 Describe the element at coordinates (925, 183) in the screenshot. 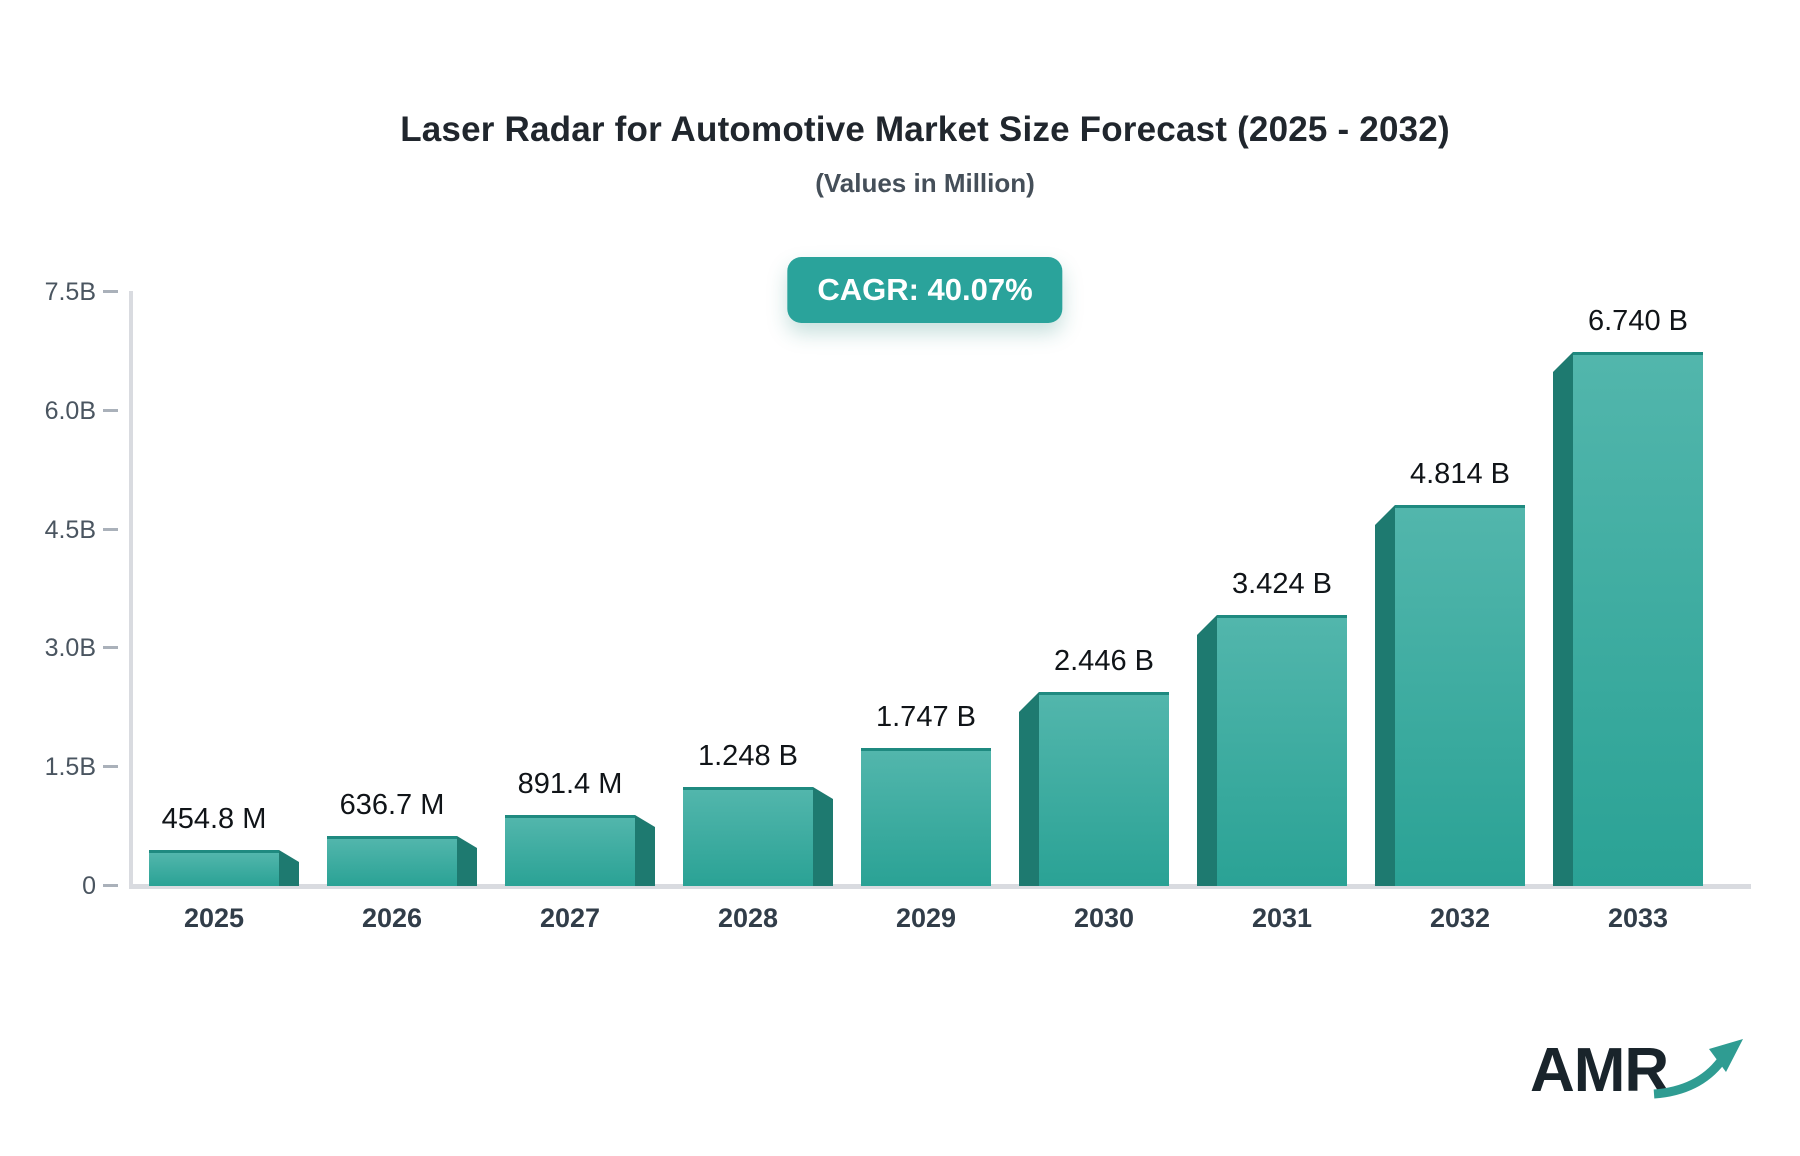

I see `chart-subtitle: (Values in Million)` at that location.